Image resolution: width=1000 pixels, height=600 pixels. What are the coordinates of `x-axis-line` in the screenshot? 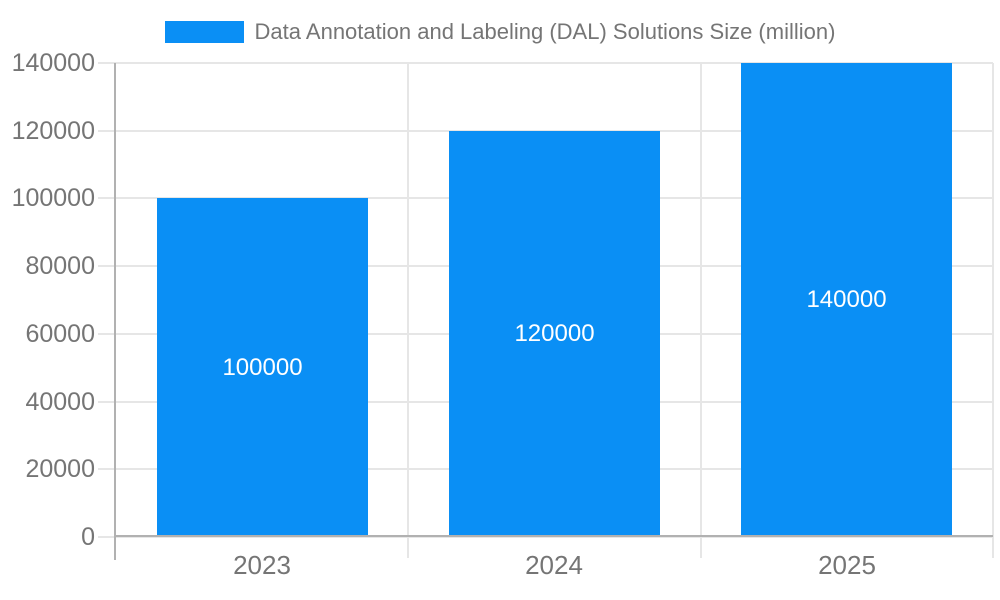 It's located at (553, 536).